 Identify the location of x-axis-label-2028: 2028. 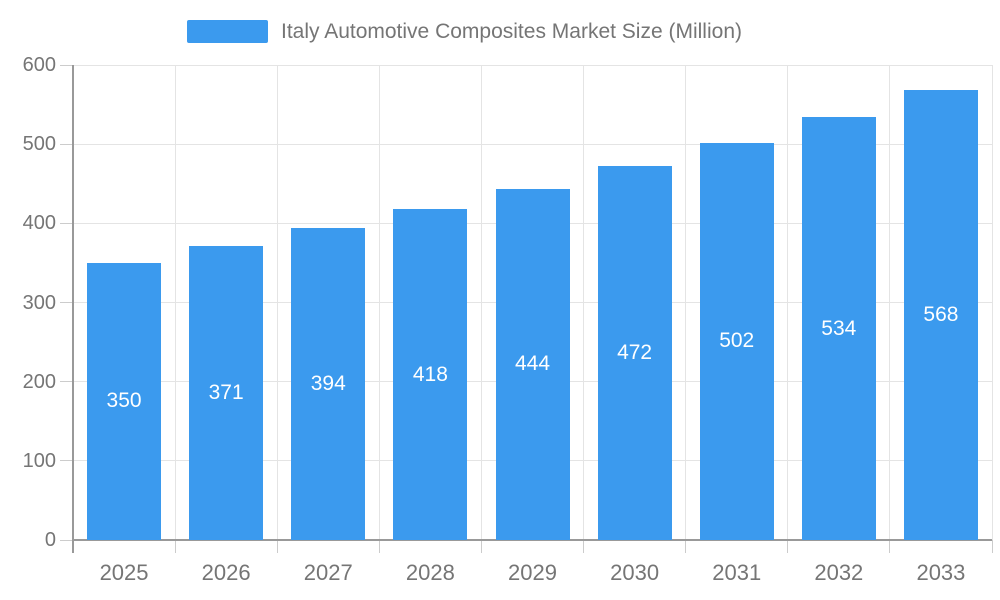
(430, 572).